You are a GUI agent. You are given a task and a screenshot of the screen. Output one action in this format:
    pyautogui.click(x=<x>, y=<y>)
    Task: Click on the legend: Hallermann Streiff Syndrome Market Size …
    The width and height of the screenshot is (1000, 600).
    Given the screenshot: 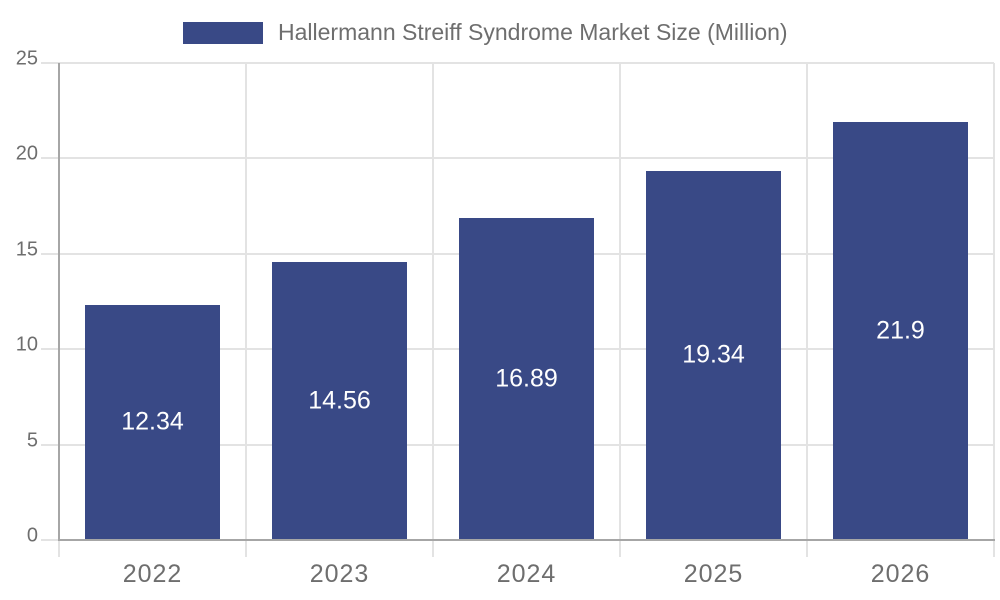 What is the action you would take?
    pyautogui.click(x=485, y=32)
    